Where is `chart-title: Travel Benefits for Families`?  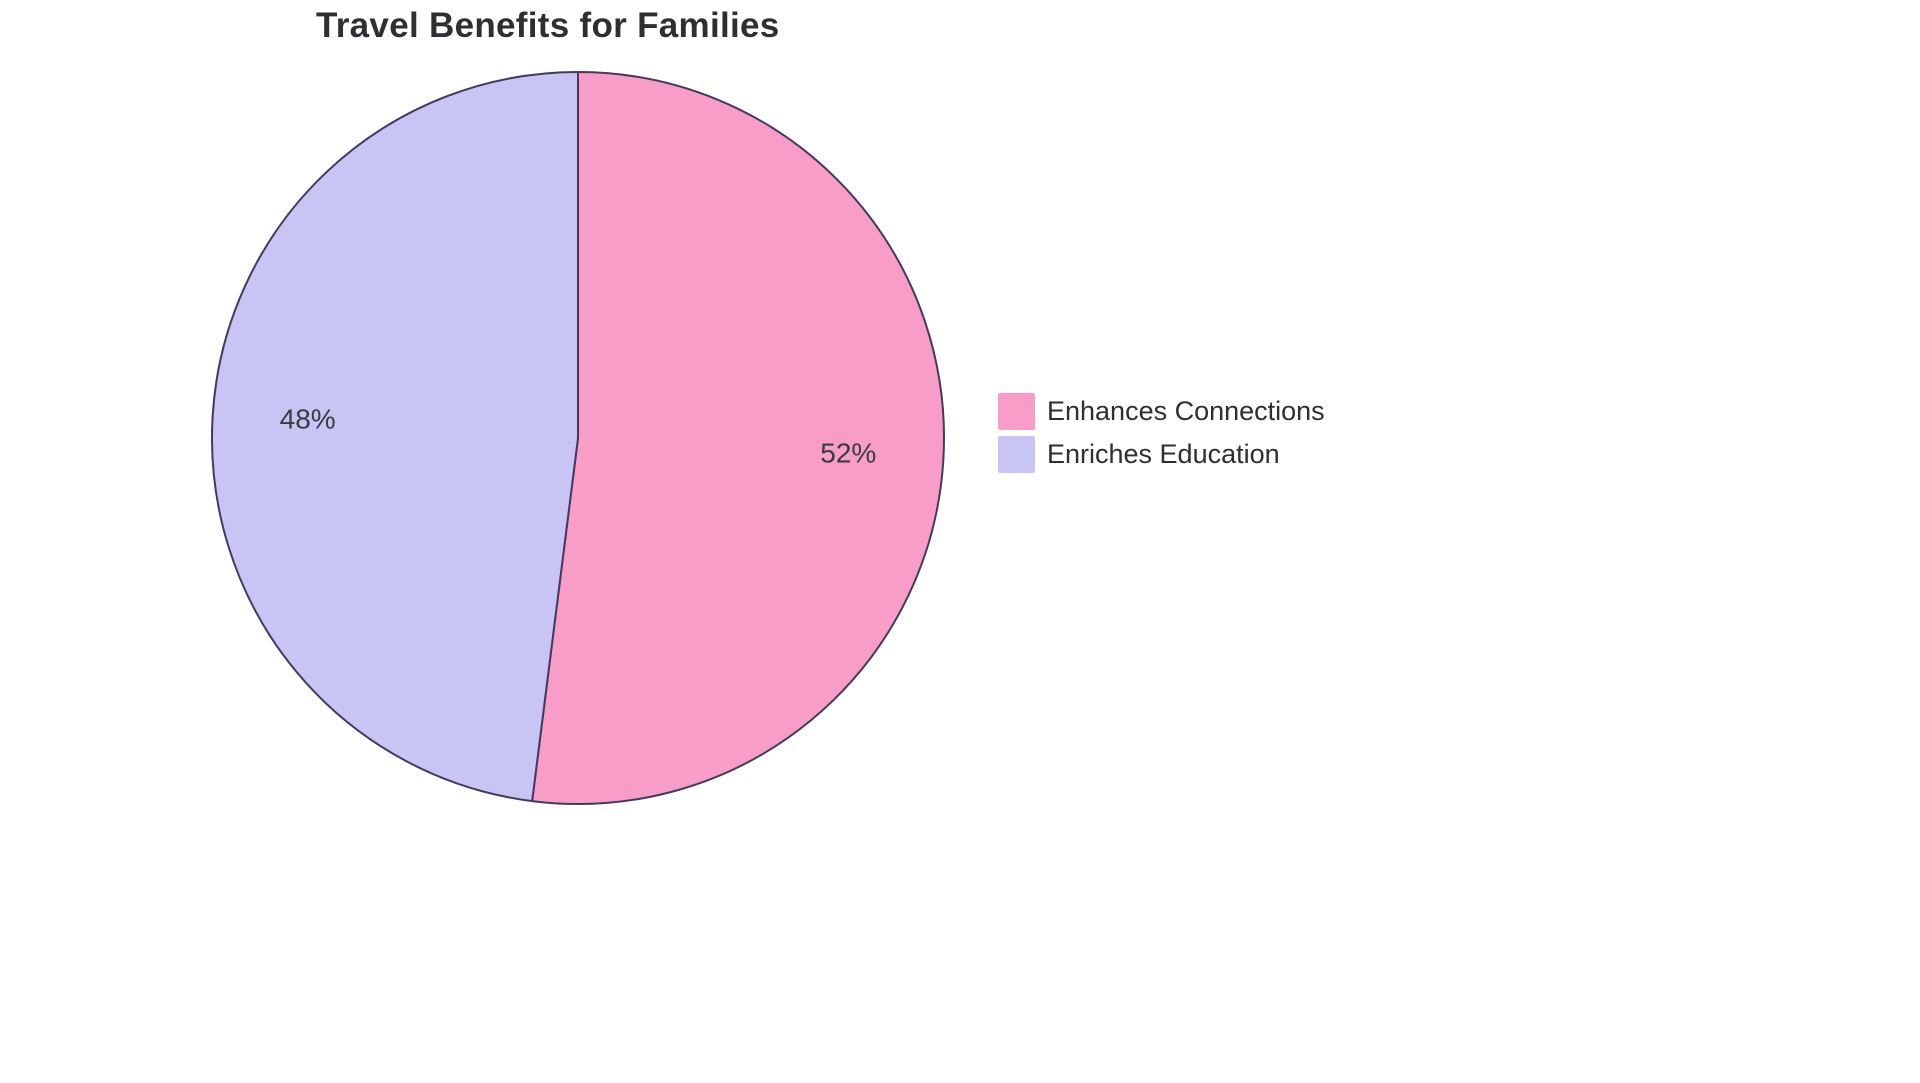
chart-title: Travel Benefits for Families is located at coordinates (548, 25).